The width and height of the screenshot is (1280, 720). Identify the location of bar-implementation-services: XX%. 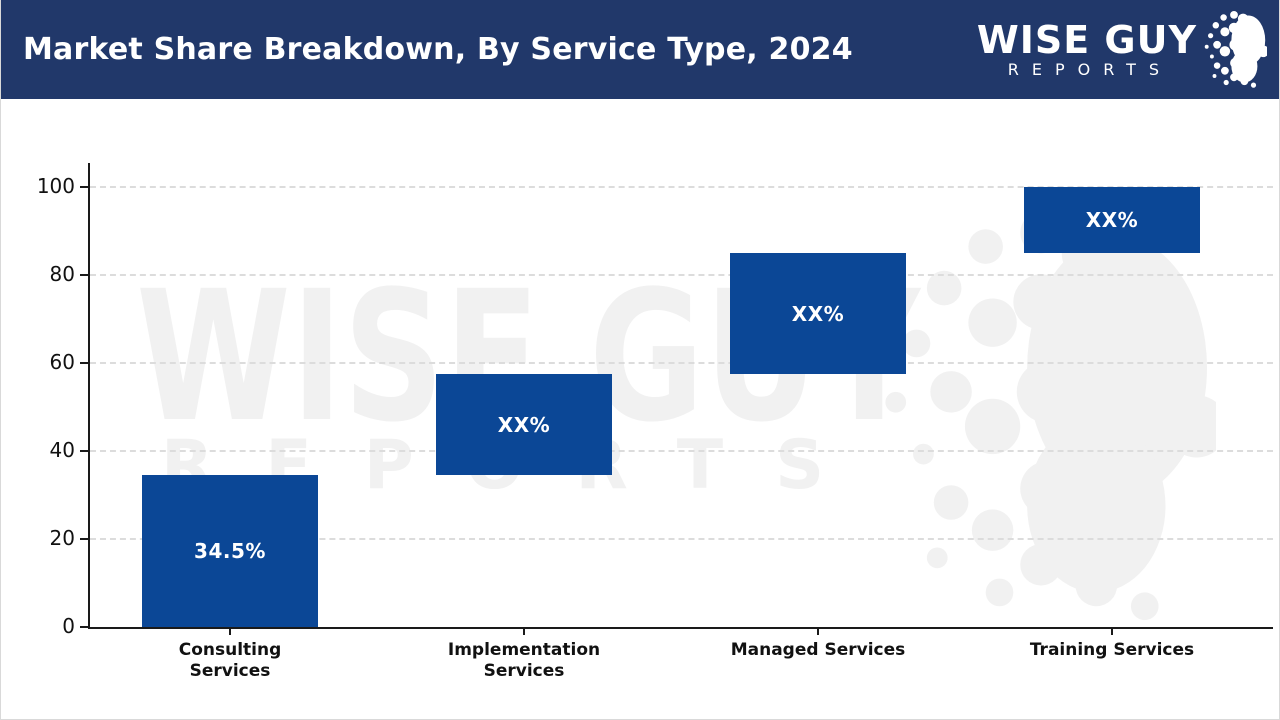
(524, 425).